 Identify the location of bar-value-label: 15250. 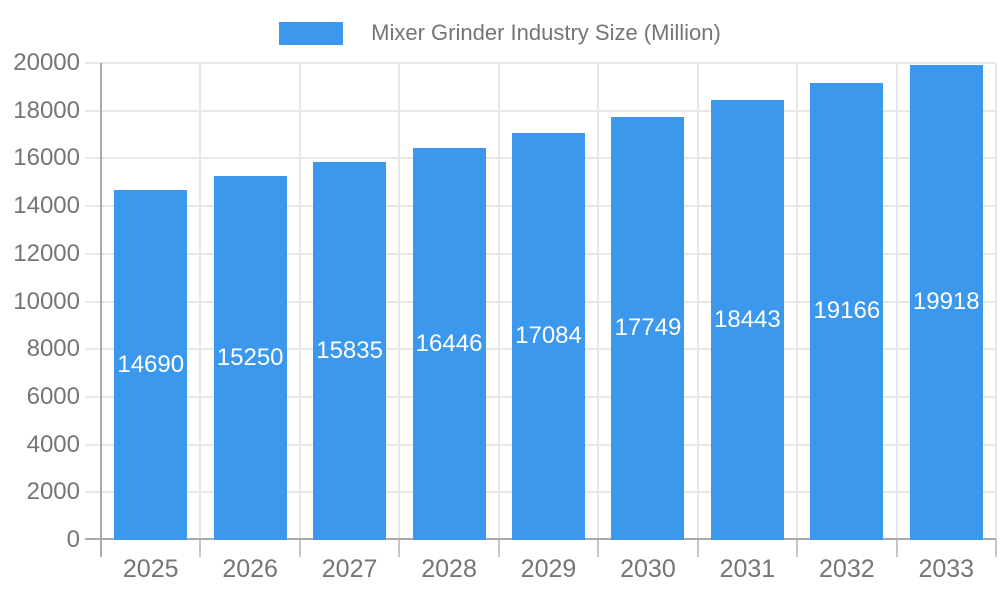
(250, 358).